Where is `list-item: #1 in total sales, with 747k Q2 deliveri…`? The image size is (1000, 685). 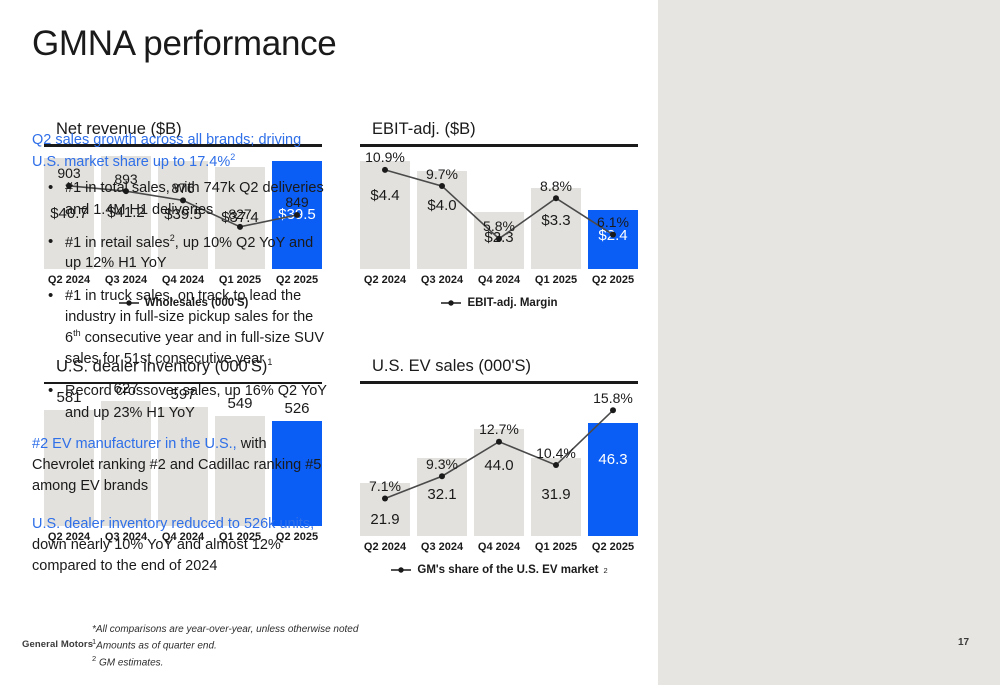 list-item: #1 in total sales, with 747k Q2 deliveri… is located at coordinates (187, 198).